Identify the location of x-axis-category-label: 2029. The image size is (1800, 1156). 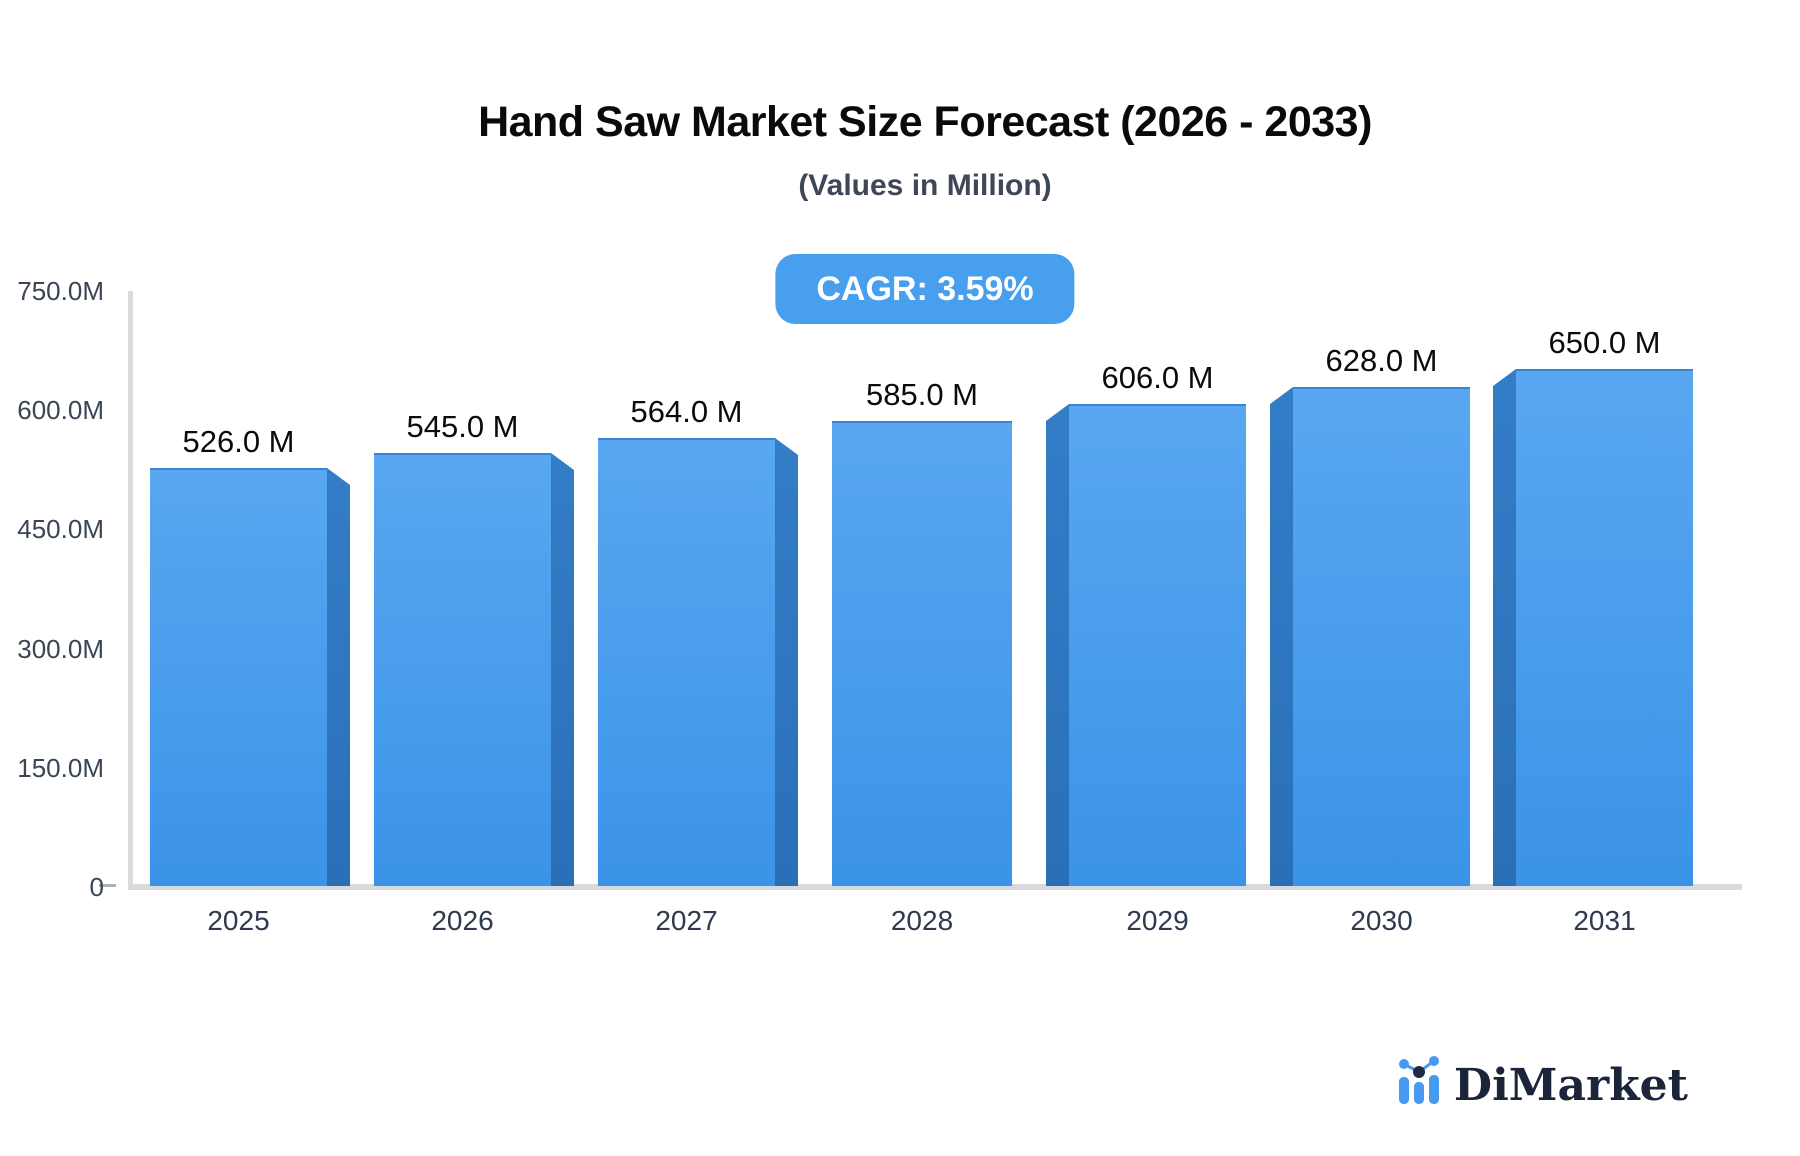
(1157, 920).